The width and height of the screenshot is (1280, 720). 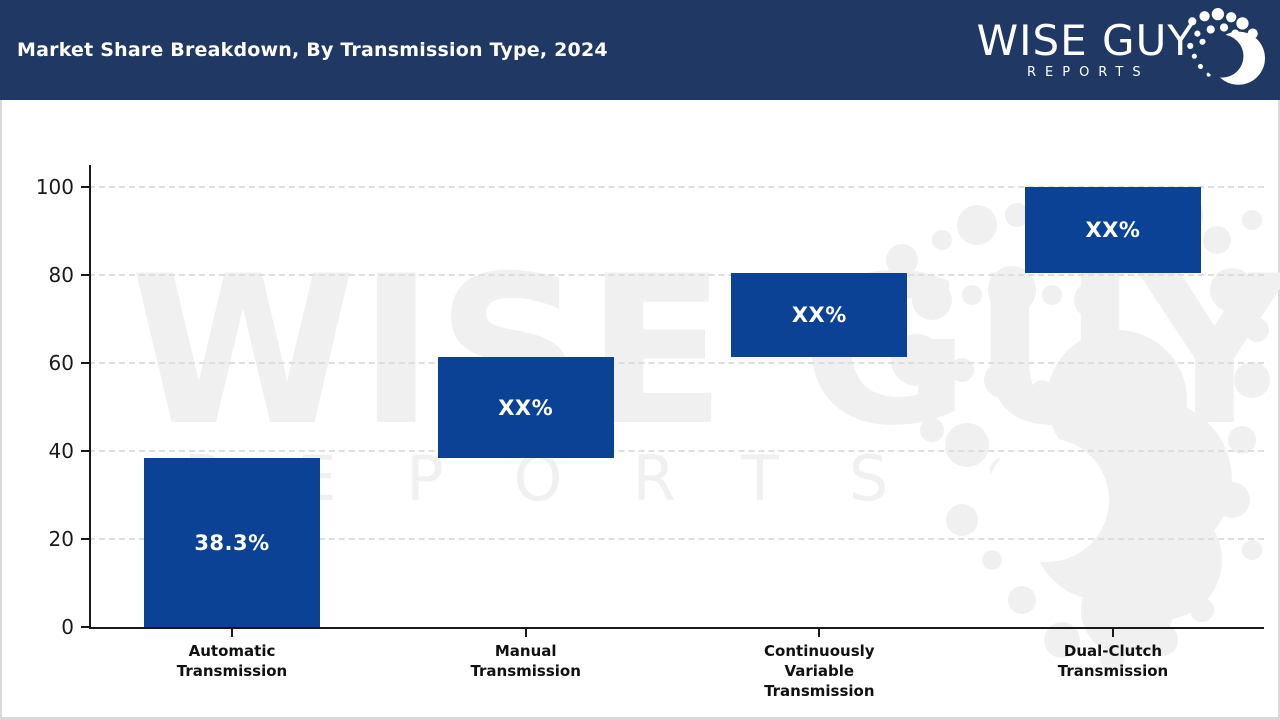 What do you see at coordinates (61, 451) in the screenshot?
I see `y-tick-label-40: 40` at bounding box center [61, 451].